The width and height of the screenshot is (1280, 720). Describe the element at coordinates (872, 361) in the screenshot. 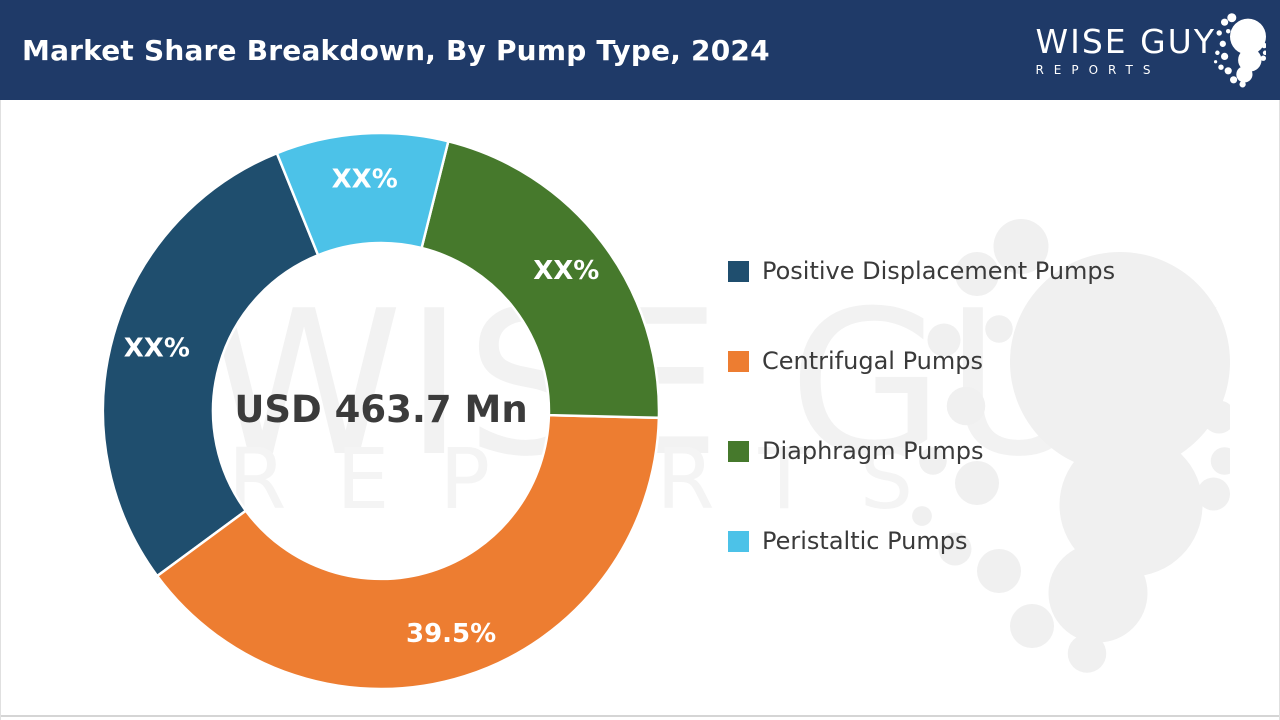

I see `legend-label: Centrifugal Pumps` at that location.